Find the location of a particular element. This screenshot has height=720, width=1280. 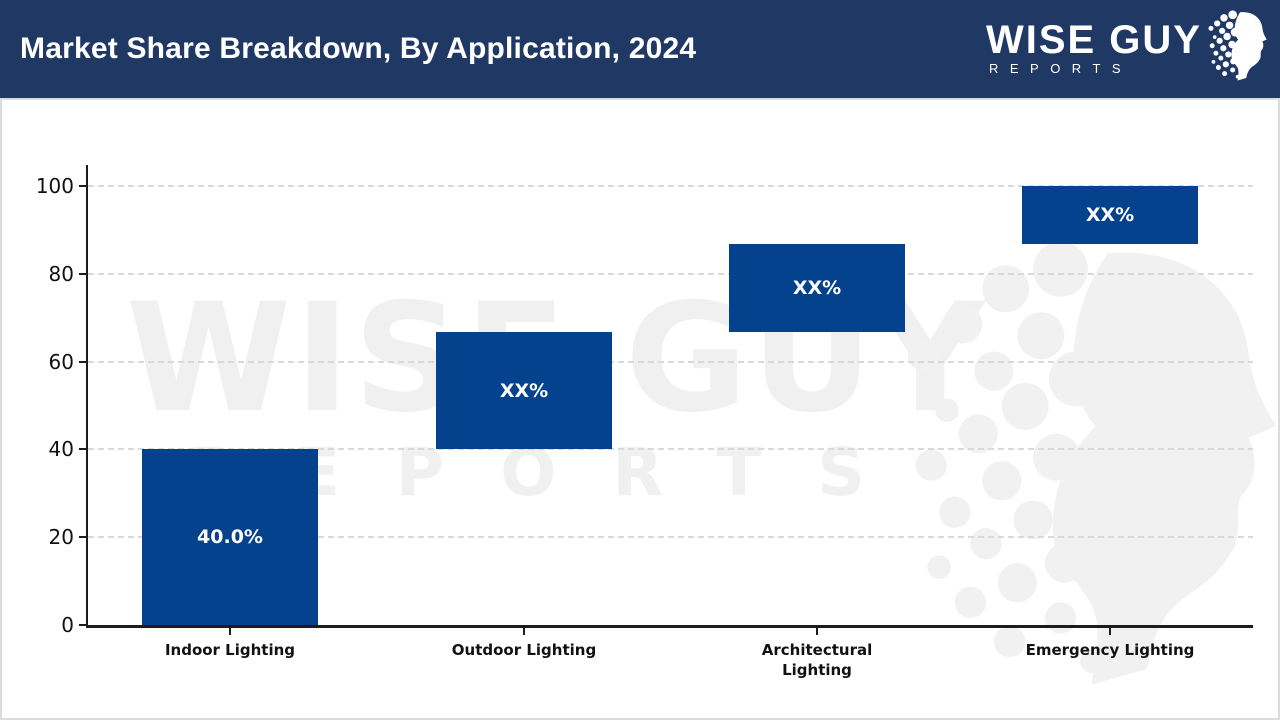

bar-indoor-lighting is located at coordinates (230, 537).